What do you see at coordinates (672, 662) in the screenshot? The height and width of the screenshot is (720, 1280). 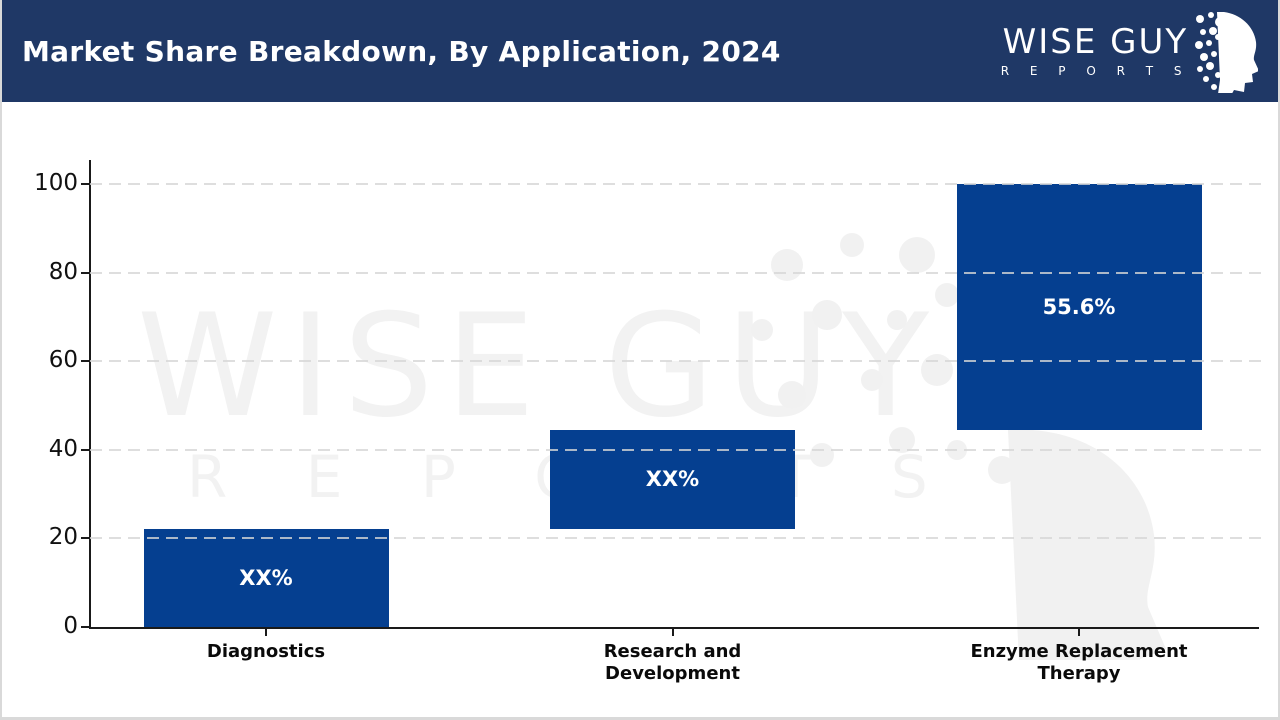 I see `x-category-label-1: Research and Development` at bounding box center [672, 662].